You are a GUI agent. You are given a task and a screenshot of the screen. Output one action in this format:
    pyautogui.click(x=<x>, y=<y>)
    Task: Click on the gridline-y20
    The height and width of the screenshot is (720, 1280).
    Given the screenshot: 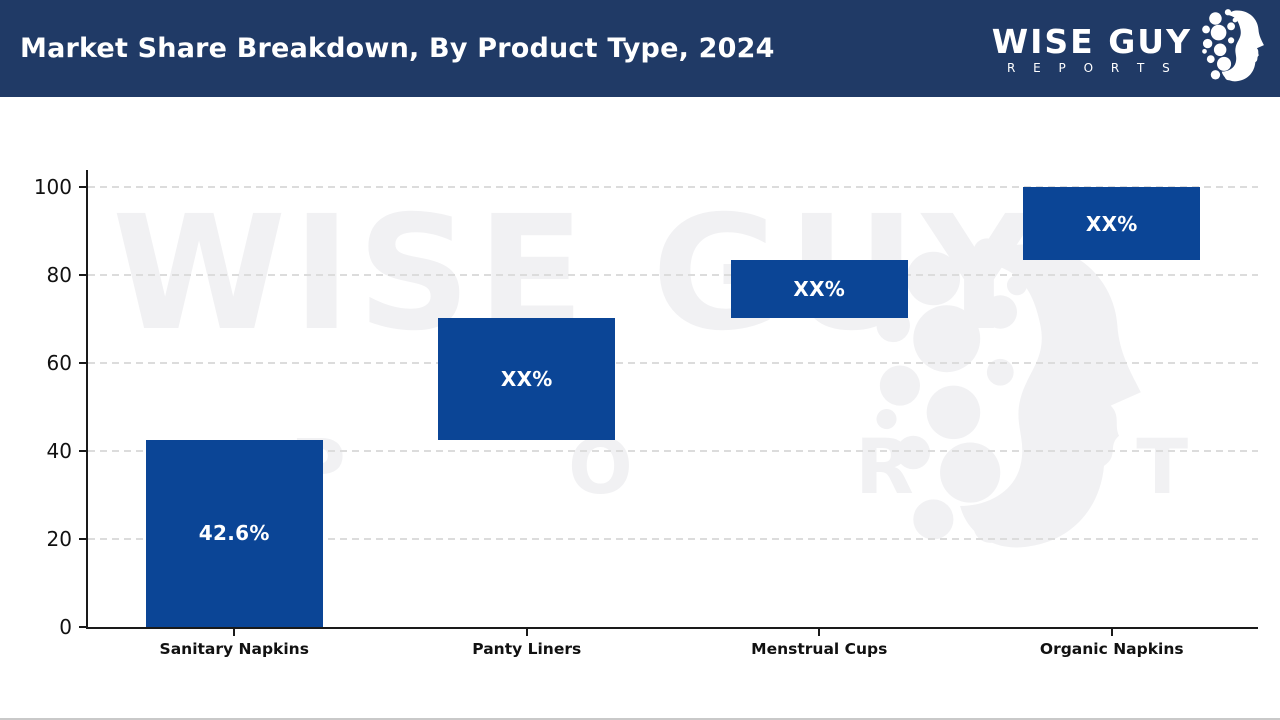 What is the action you would take?
    pyautogui.click(x=673, y=539)
    